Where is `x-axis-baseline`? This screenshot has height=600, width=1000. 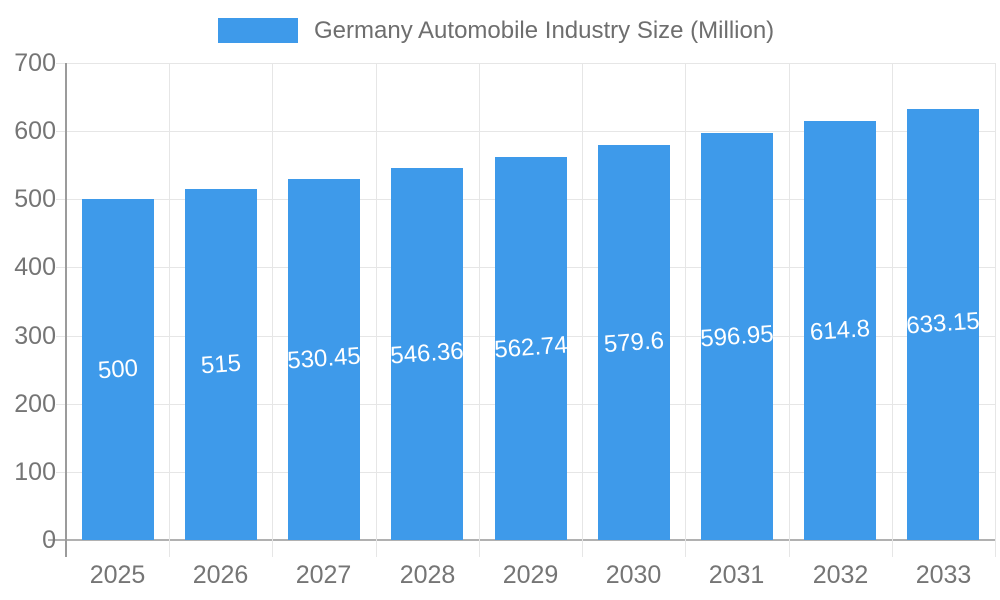 x-axis-baseline is located at coordinates (530, 540).